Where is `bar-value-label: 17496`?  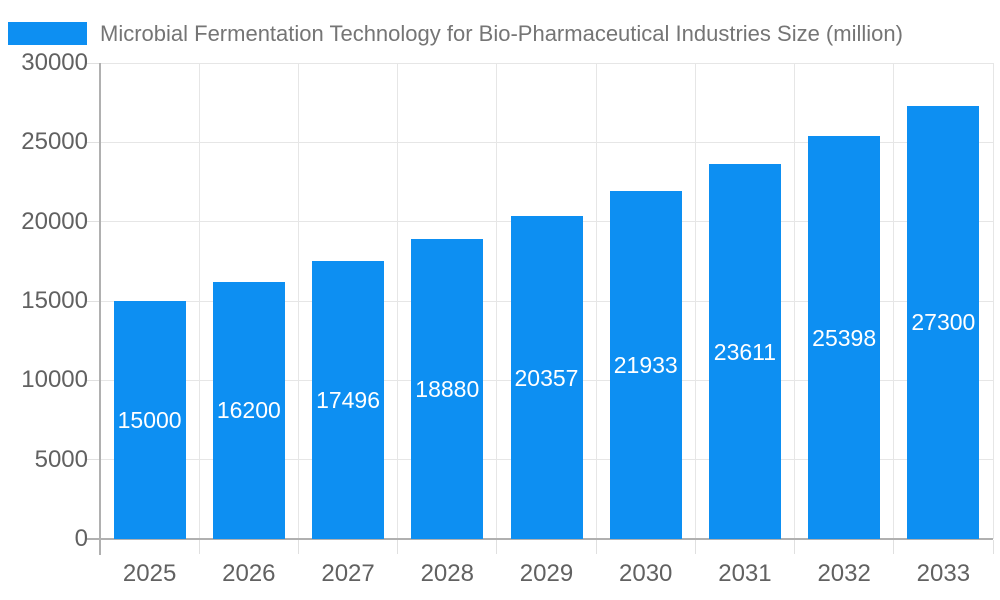 bar-value-label: 17496 is located at coordinates (348, 400).